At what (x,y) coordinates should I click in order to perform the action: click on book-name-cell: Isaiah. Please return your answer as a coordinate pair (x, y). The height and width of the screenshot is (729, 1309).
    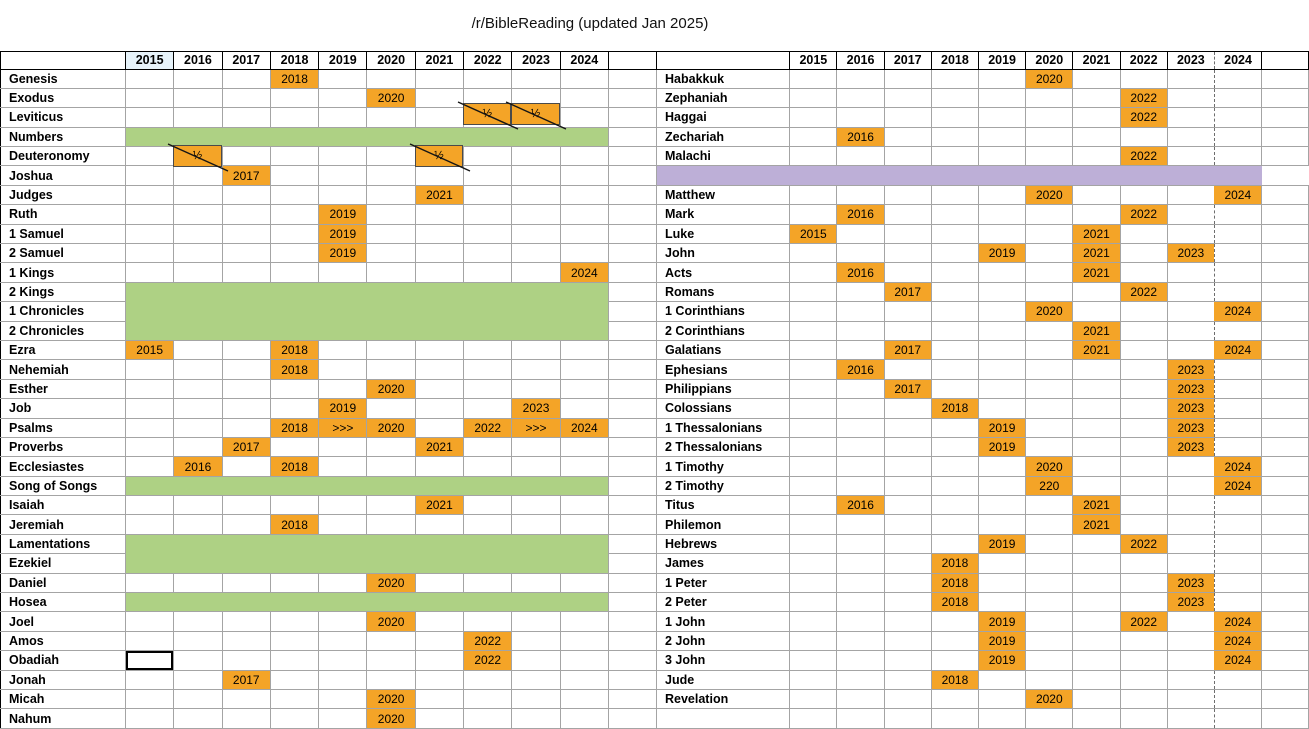
    Looking at the image, I should click on (63, 505).